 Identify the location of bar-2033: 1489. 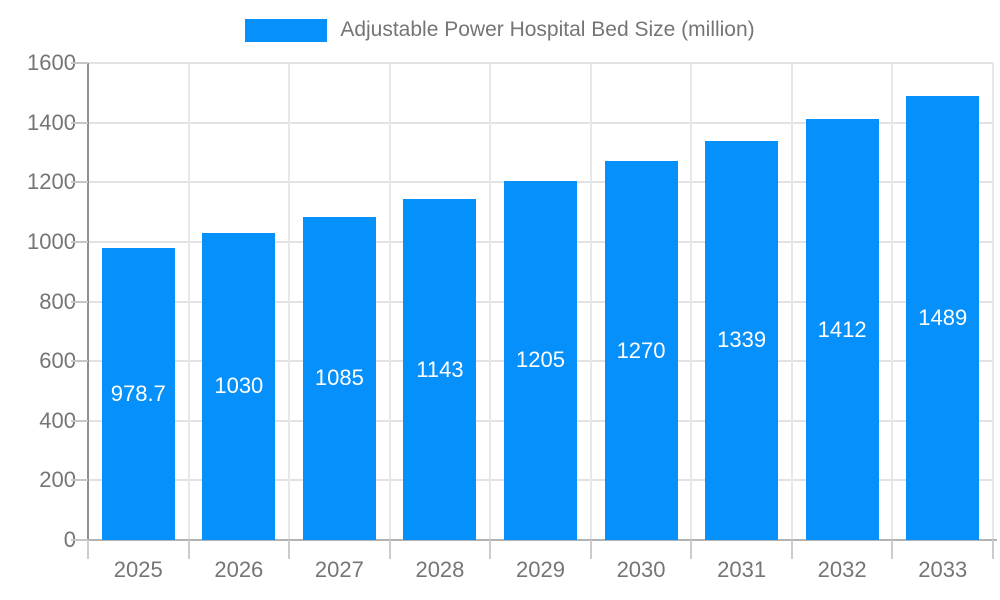
(943, 318).